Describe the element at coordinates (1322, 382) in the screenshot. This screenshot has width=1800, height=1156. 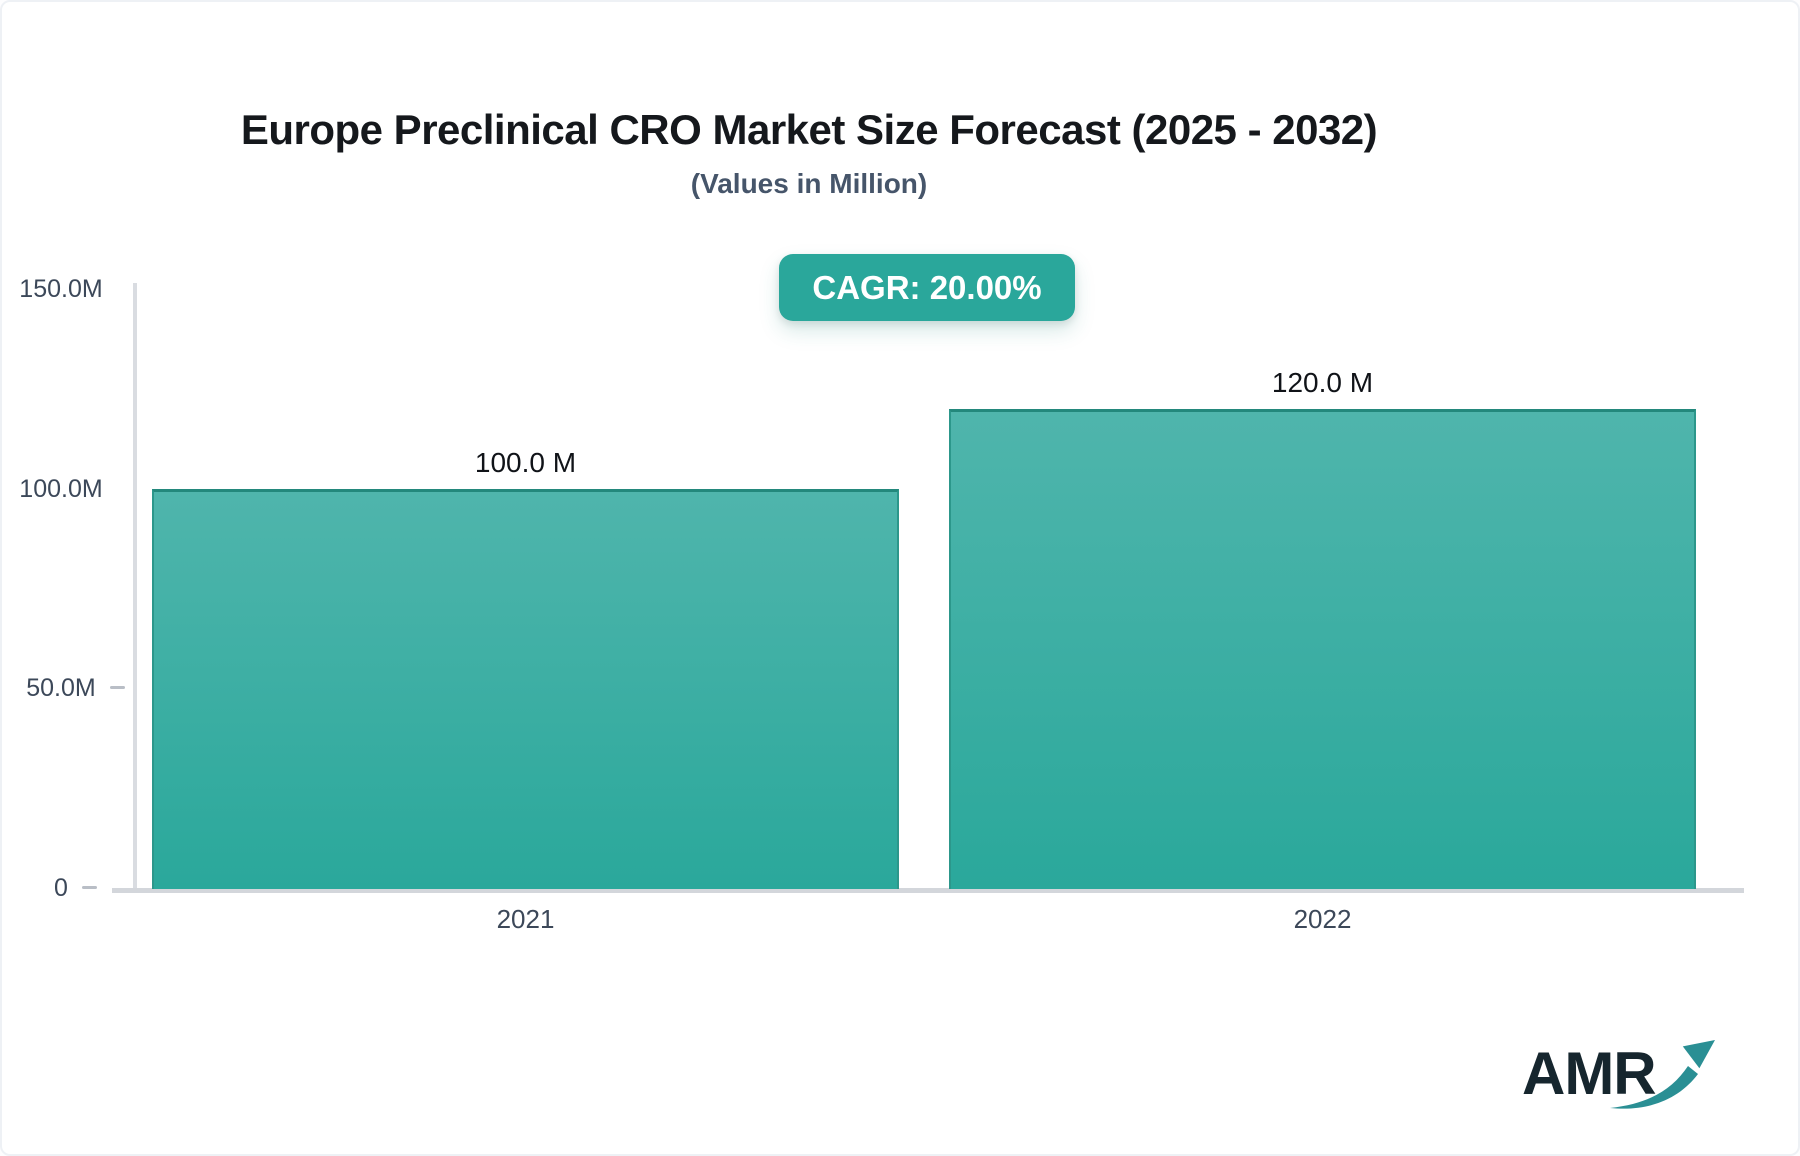
I see `bar-value-label: 120.0 M` at that location.